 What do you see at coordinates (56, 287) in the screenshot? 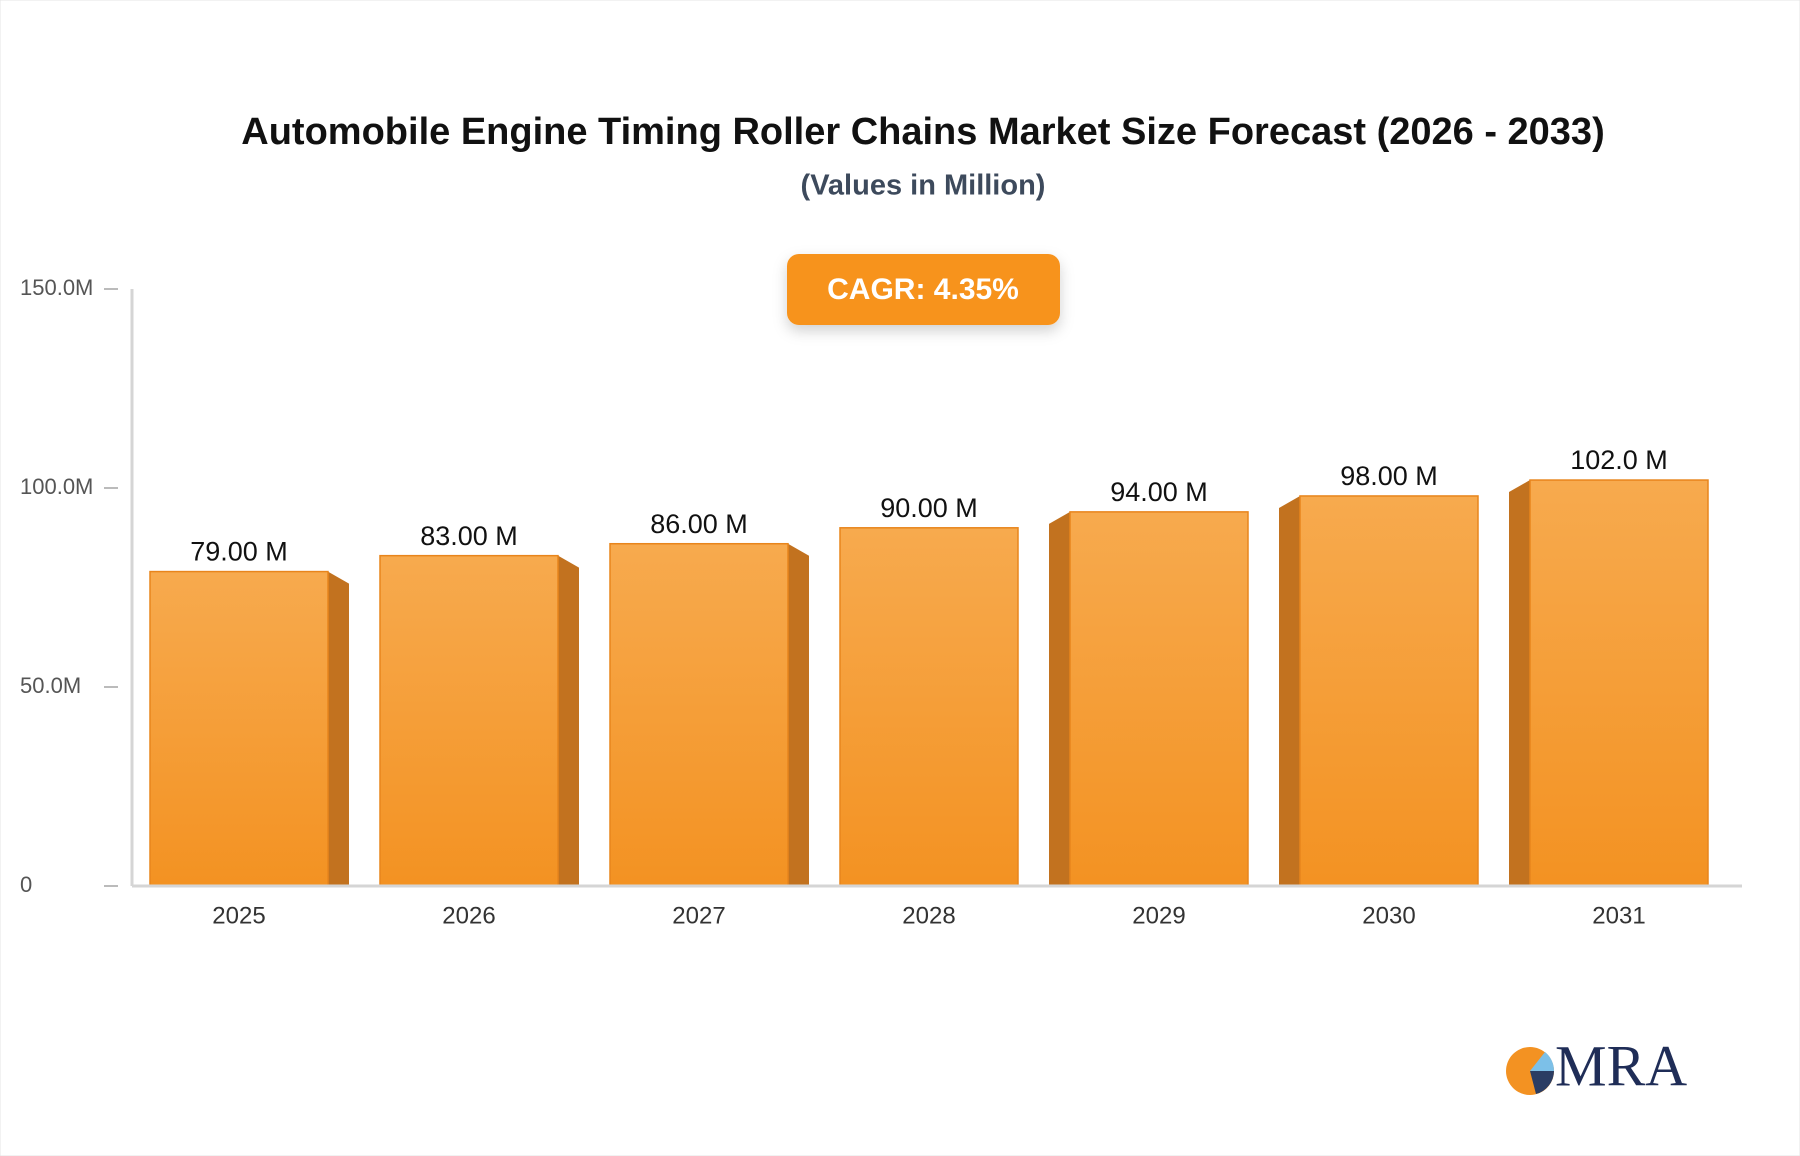
I see `y-tick-label: 150.0M` at bounding box center [56, 287].